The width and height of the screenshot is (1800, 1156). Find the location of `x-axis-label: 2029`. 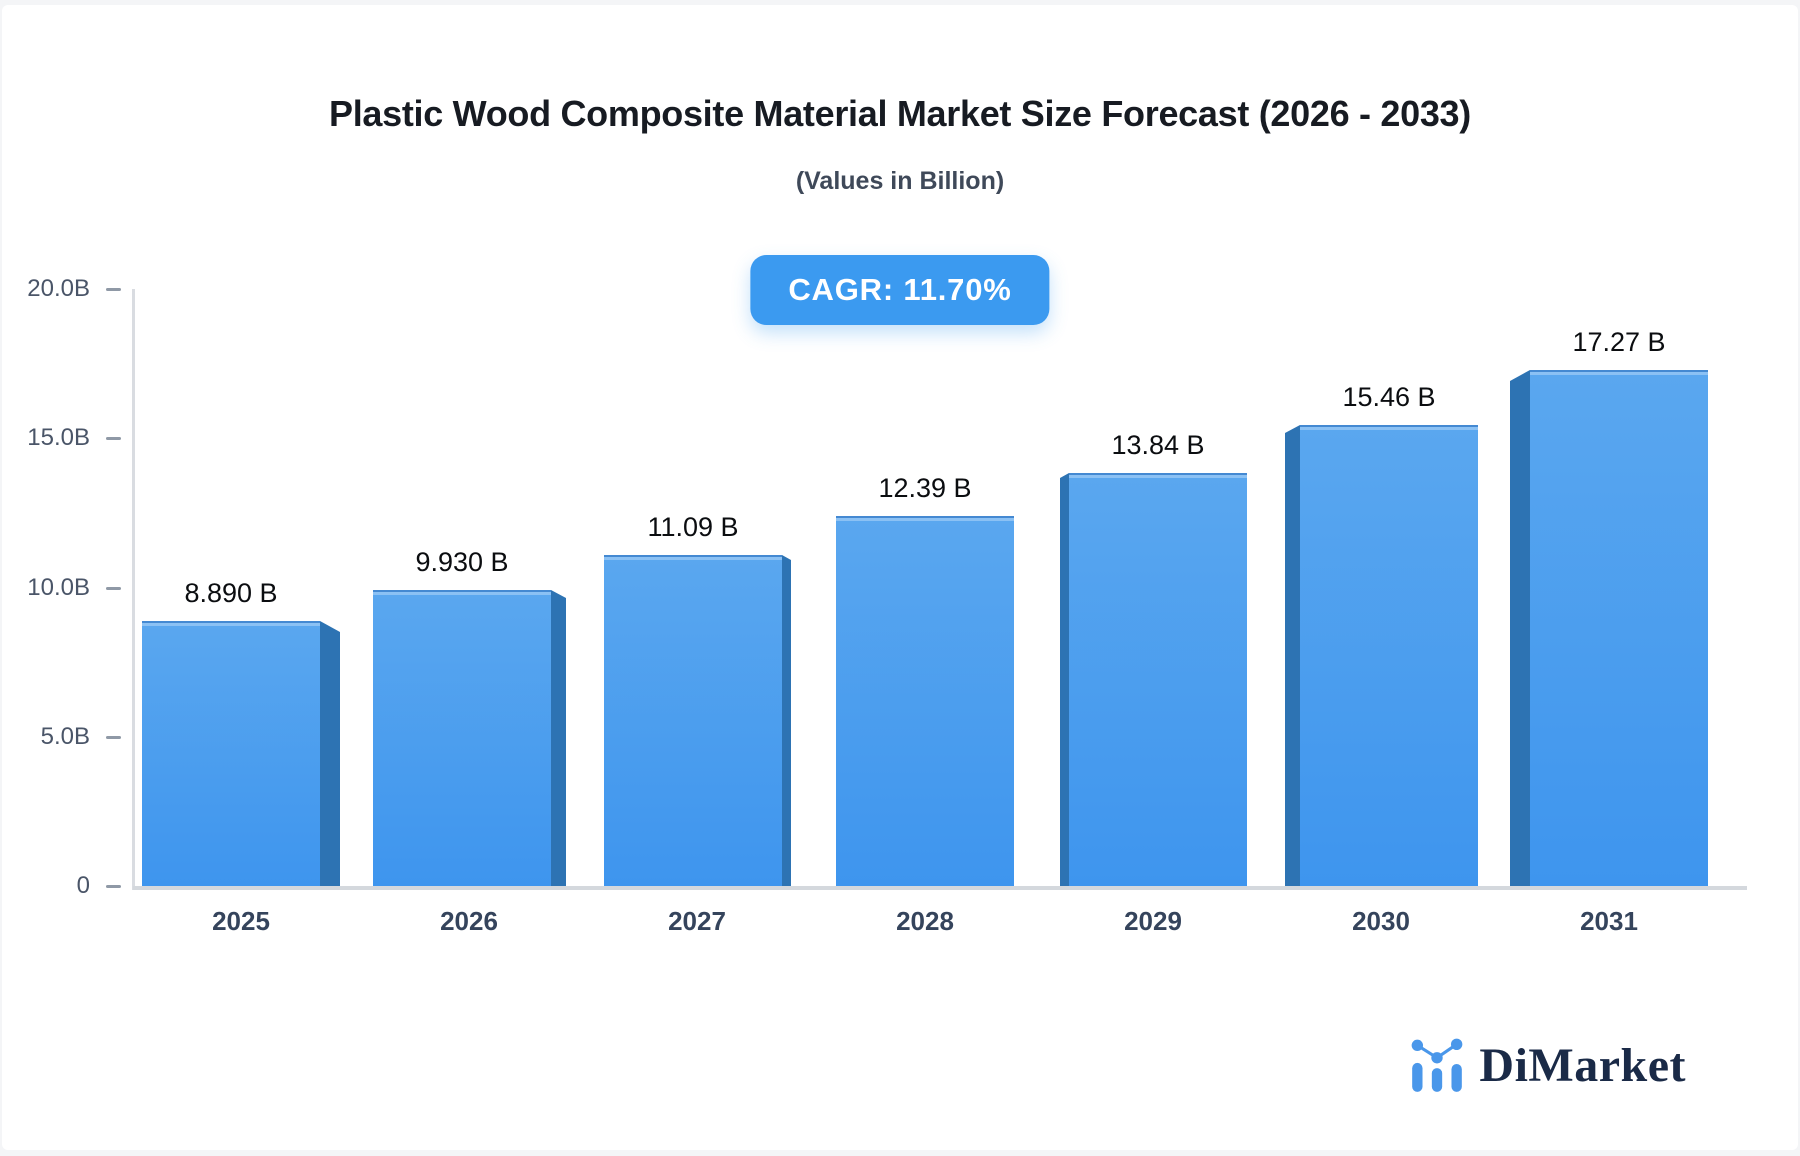

x-axis-label: 2029 is located at coordinates (1153, 921).